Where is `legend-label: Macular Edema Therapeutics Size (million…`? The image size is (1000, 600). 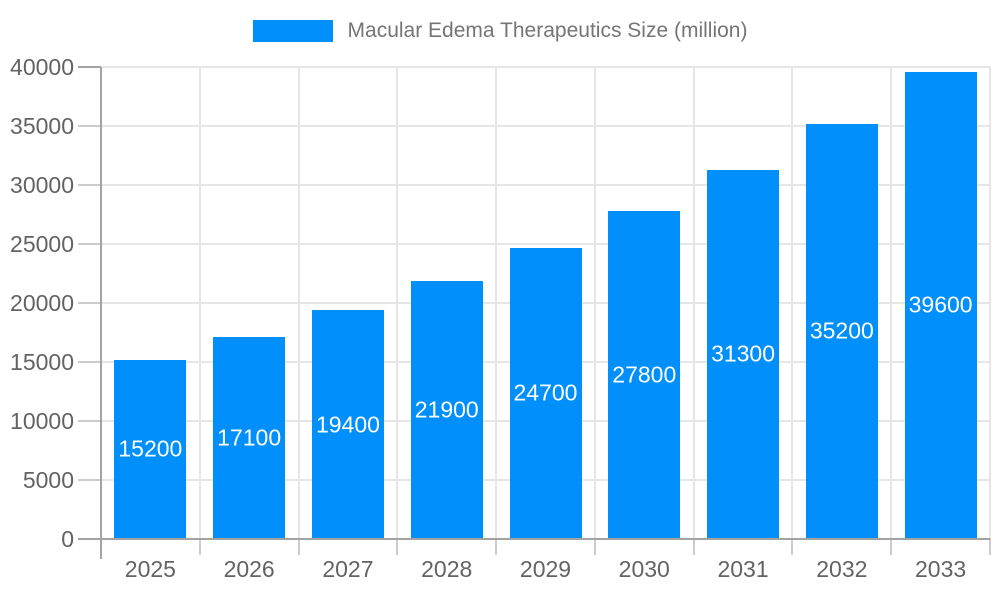 legend-label: Macular Edema Therapeutics Size (million… is located at coordinates (547, 30).